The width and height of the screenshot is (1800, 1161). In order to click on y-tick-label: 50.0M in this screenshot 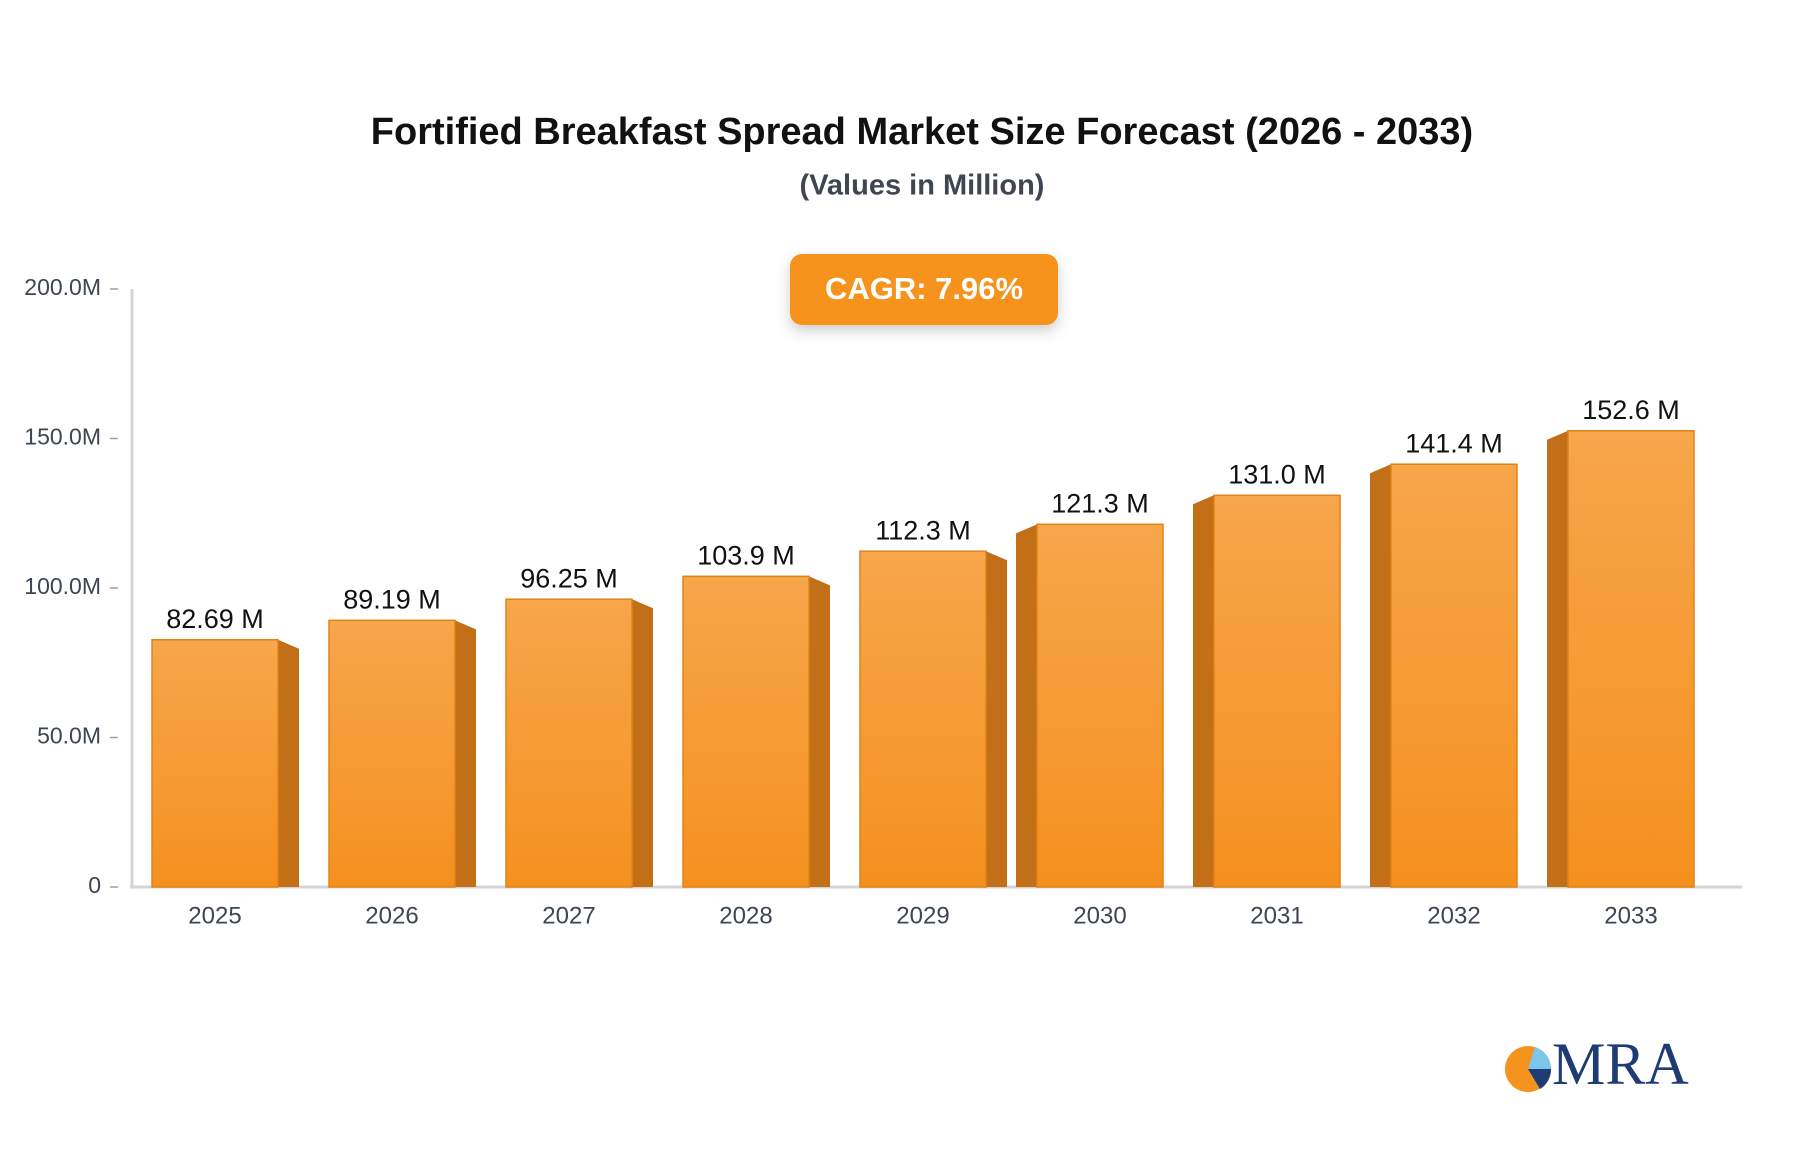, I will do `click(69, 736)`.